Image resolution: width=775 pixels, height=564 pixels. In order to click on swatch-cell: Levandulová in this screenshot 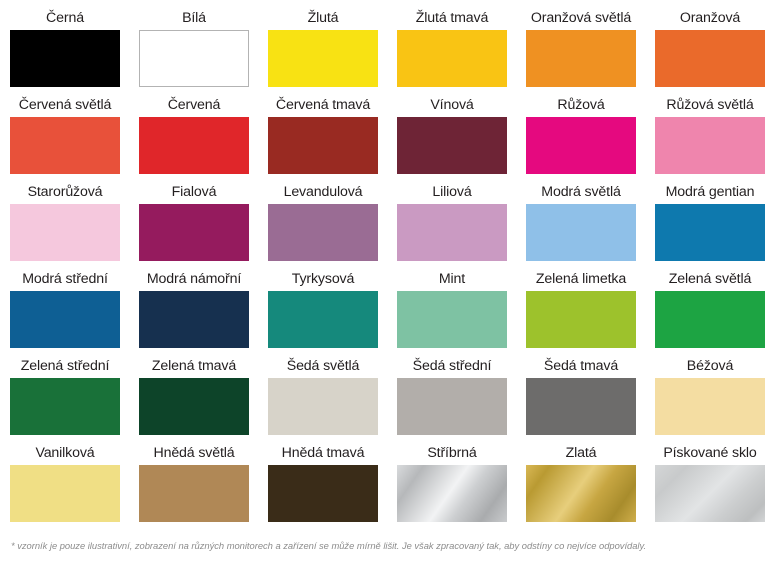, I will do `click(323, 223)`.